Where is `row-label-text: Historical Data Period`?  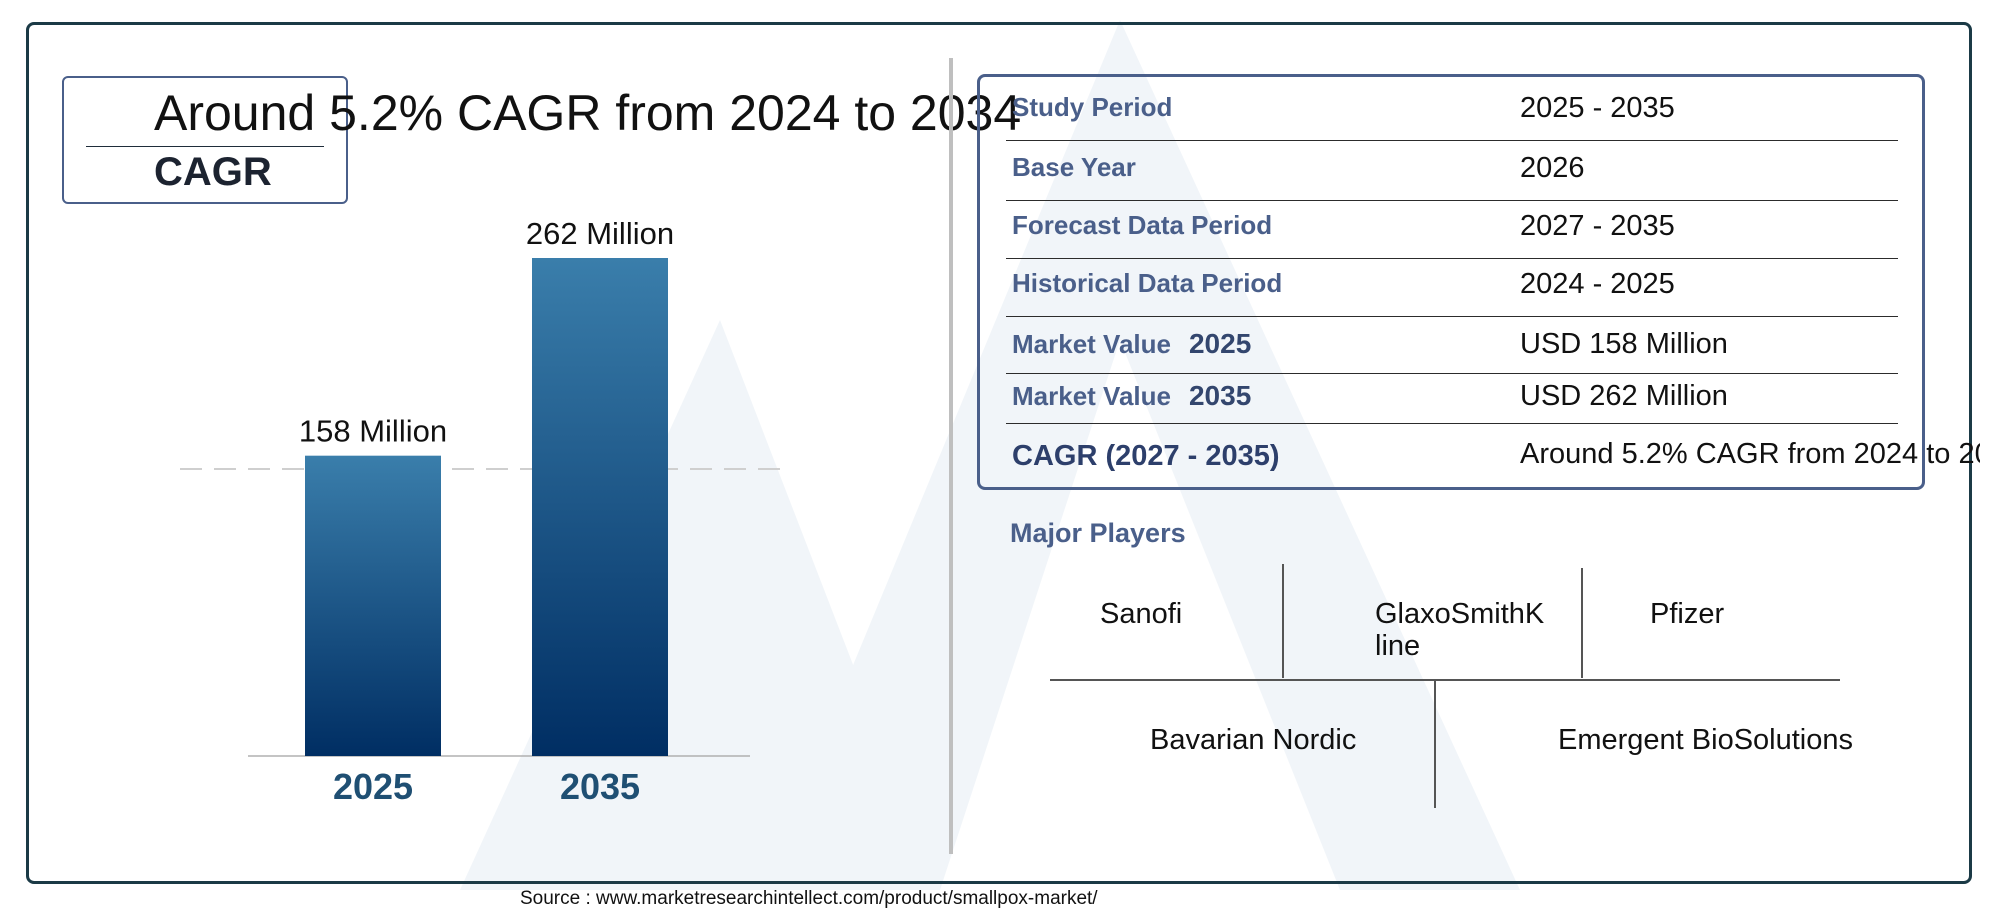
row-label-text: Historical Data Period is located at coordinates (1147, 283).